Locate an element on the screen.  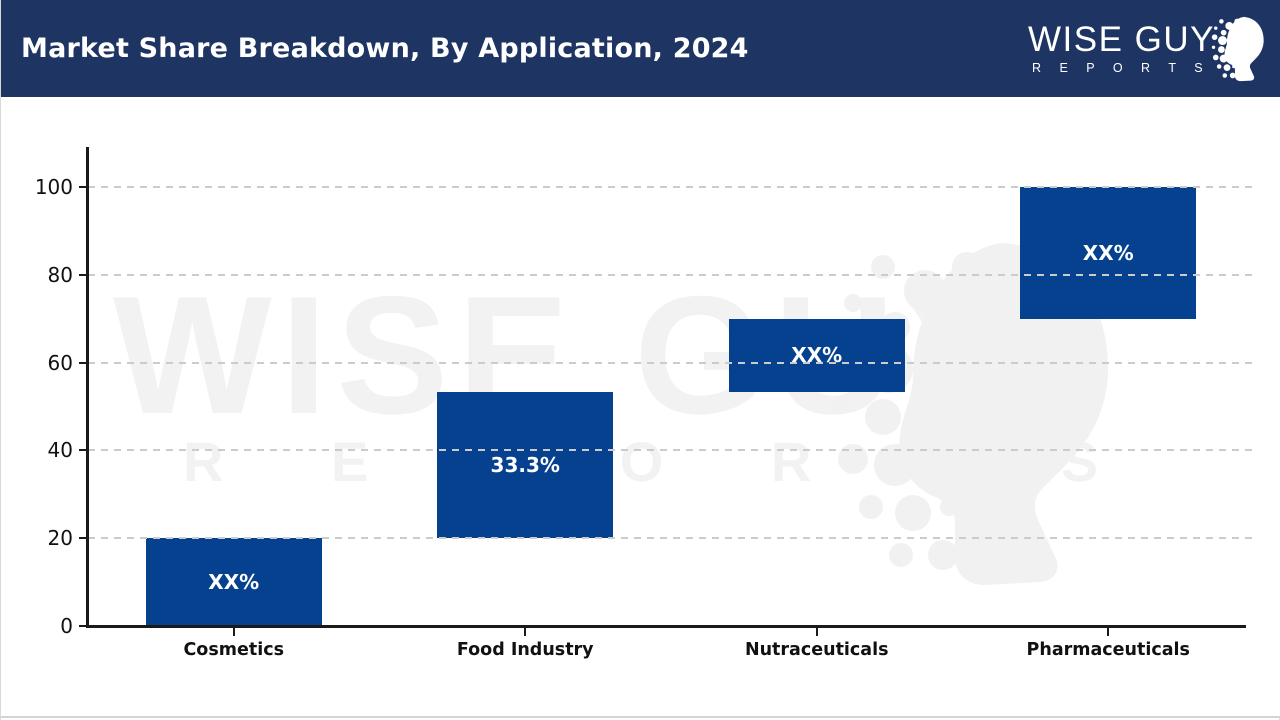
bar-cosmetics is located at coordinates (233, 582).